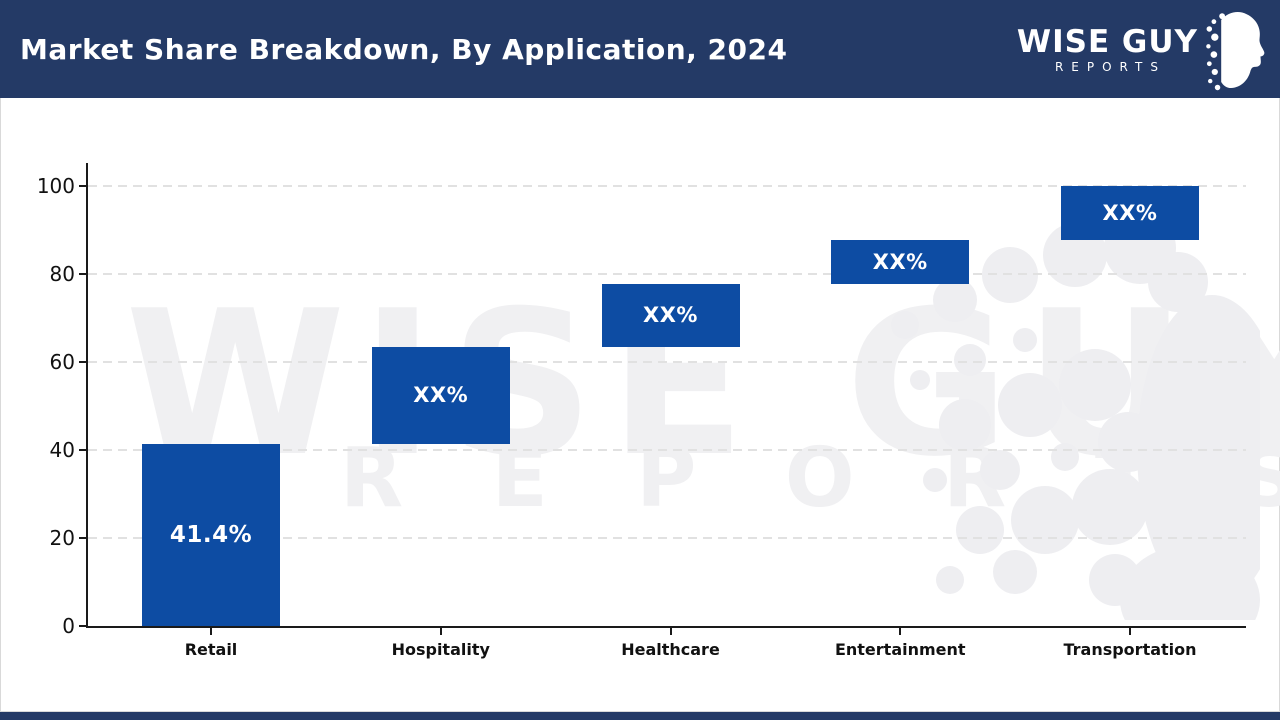  I want to click on bar-hospitality: XX%, so click(440, 395).